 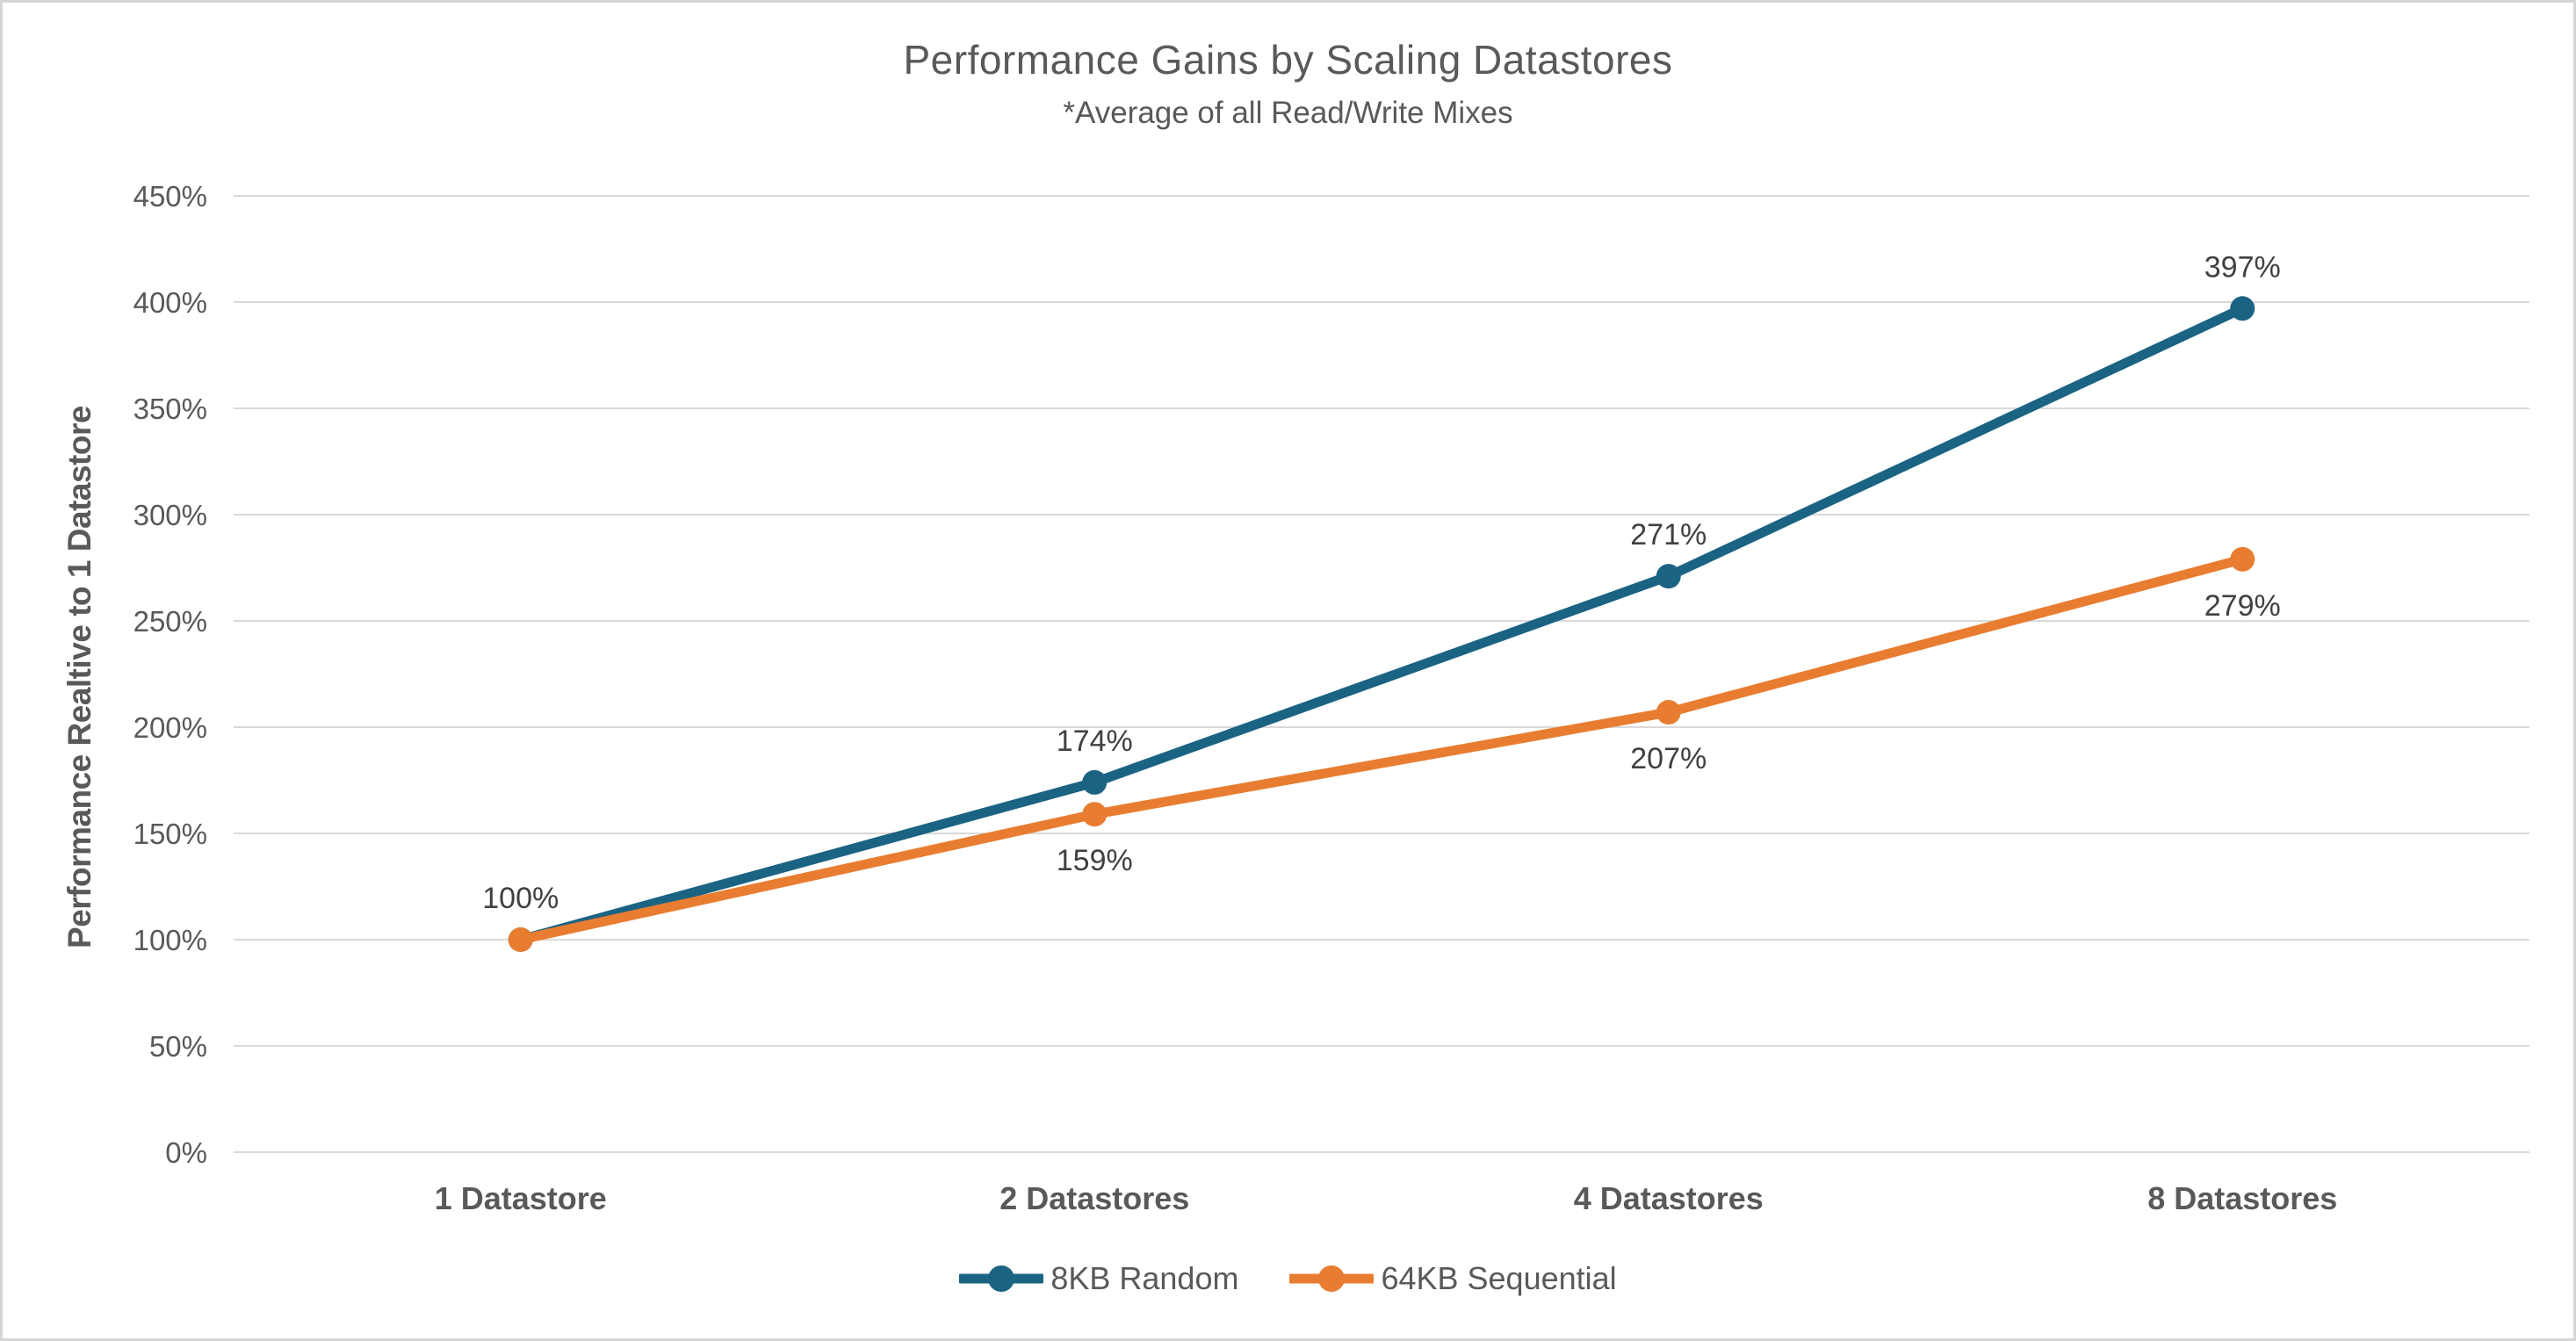 What do you see at coordinates (521, 1198) in the screenshot?
I see `x-category-label: 1 Datastore` at bounding box center [521, 1198].